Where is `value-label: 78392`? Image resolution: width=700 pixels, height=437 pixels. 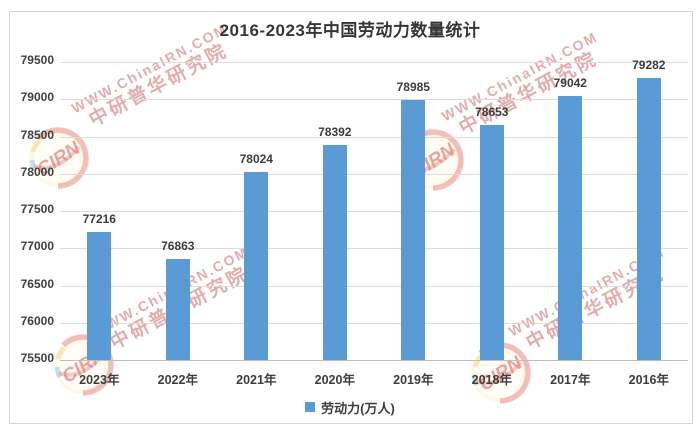
value-label: 78392 is located at coordinates (335, 131).